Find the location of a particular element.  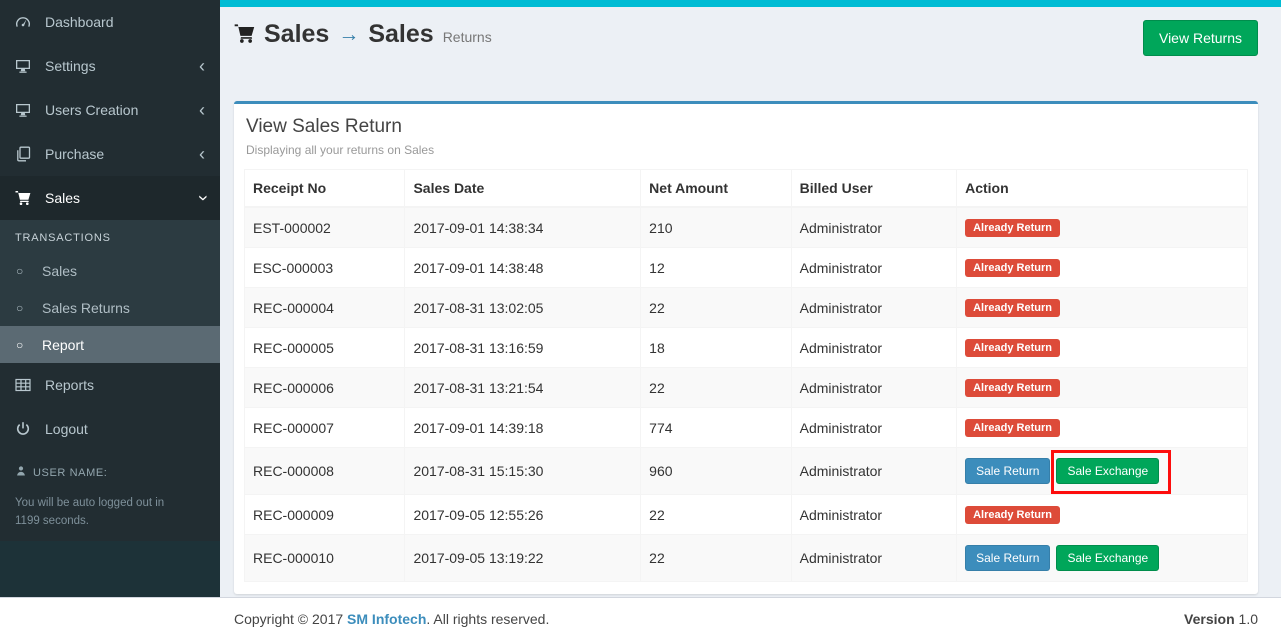

submenu-item-label: Report is located at coordinates (63, 344).